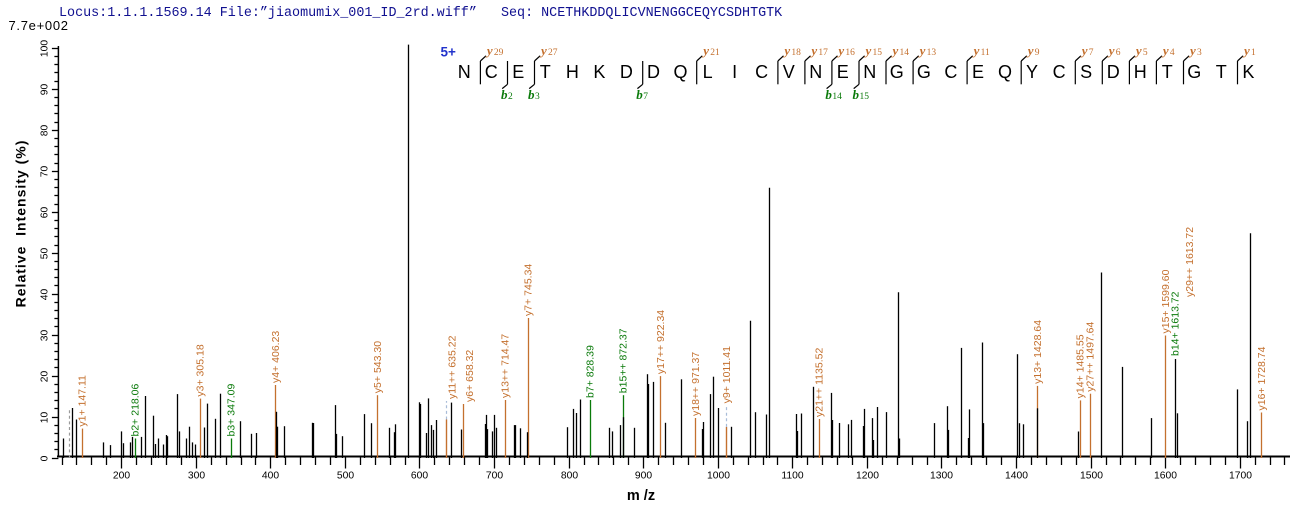  What do you see at coordinates (553, 53) in the screenshot?
I see `svg-text: 27` at bounding box center [553, 53].